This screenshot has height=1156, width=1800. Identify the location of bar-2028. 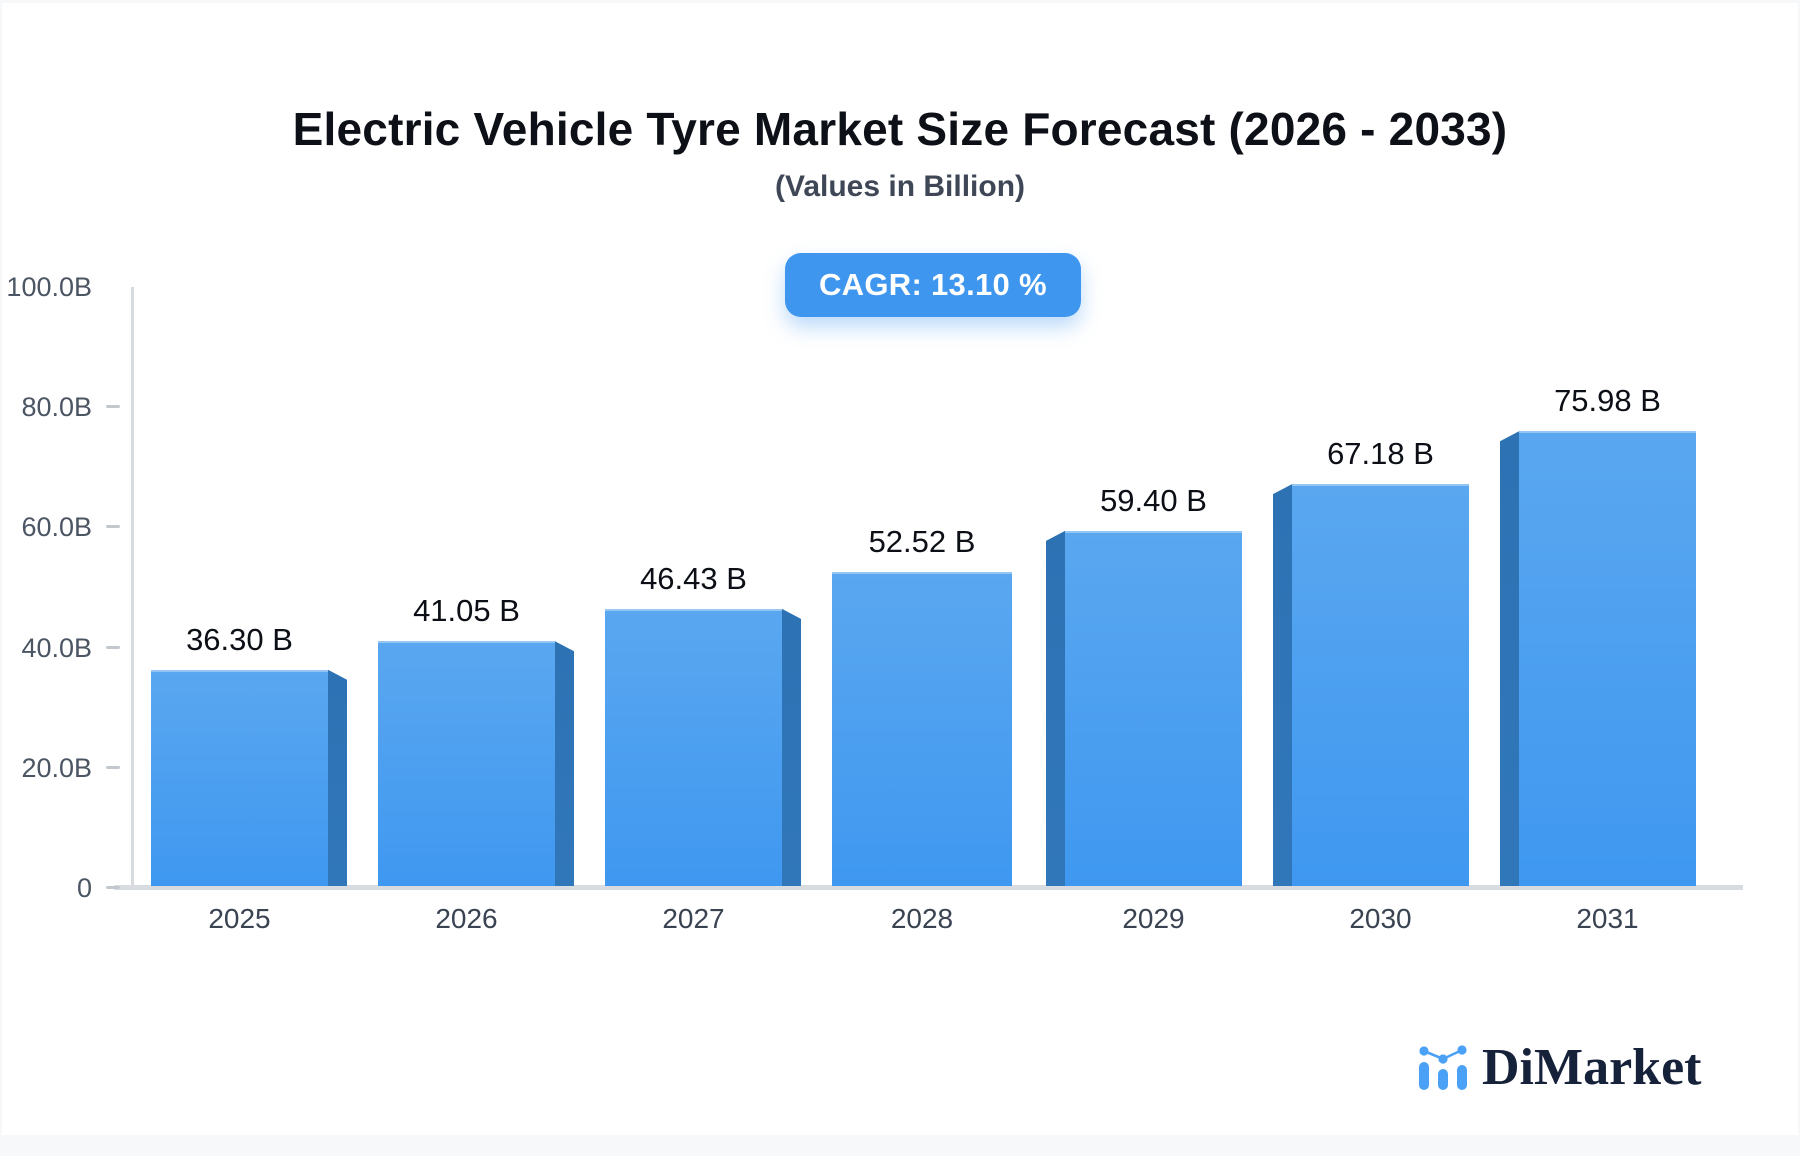
(922, 729).